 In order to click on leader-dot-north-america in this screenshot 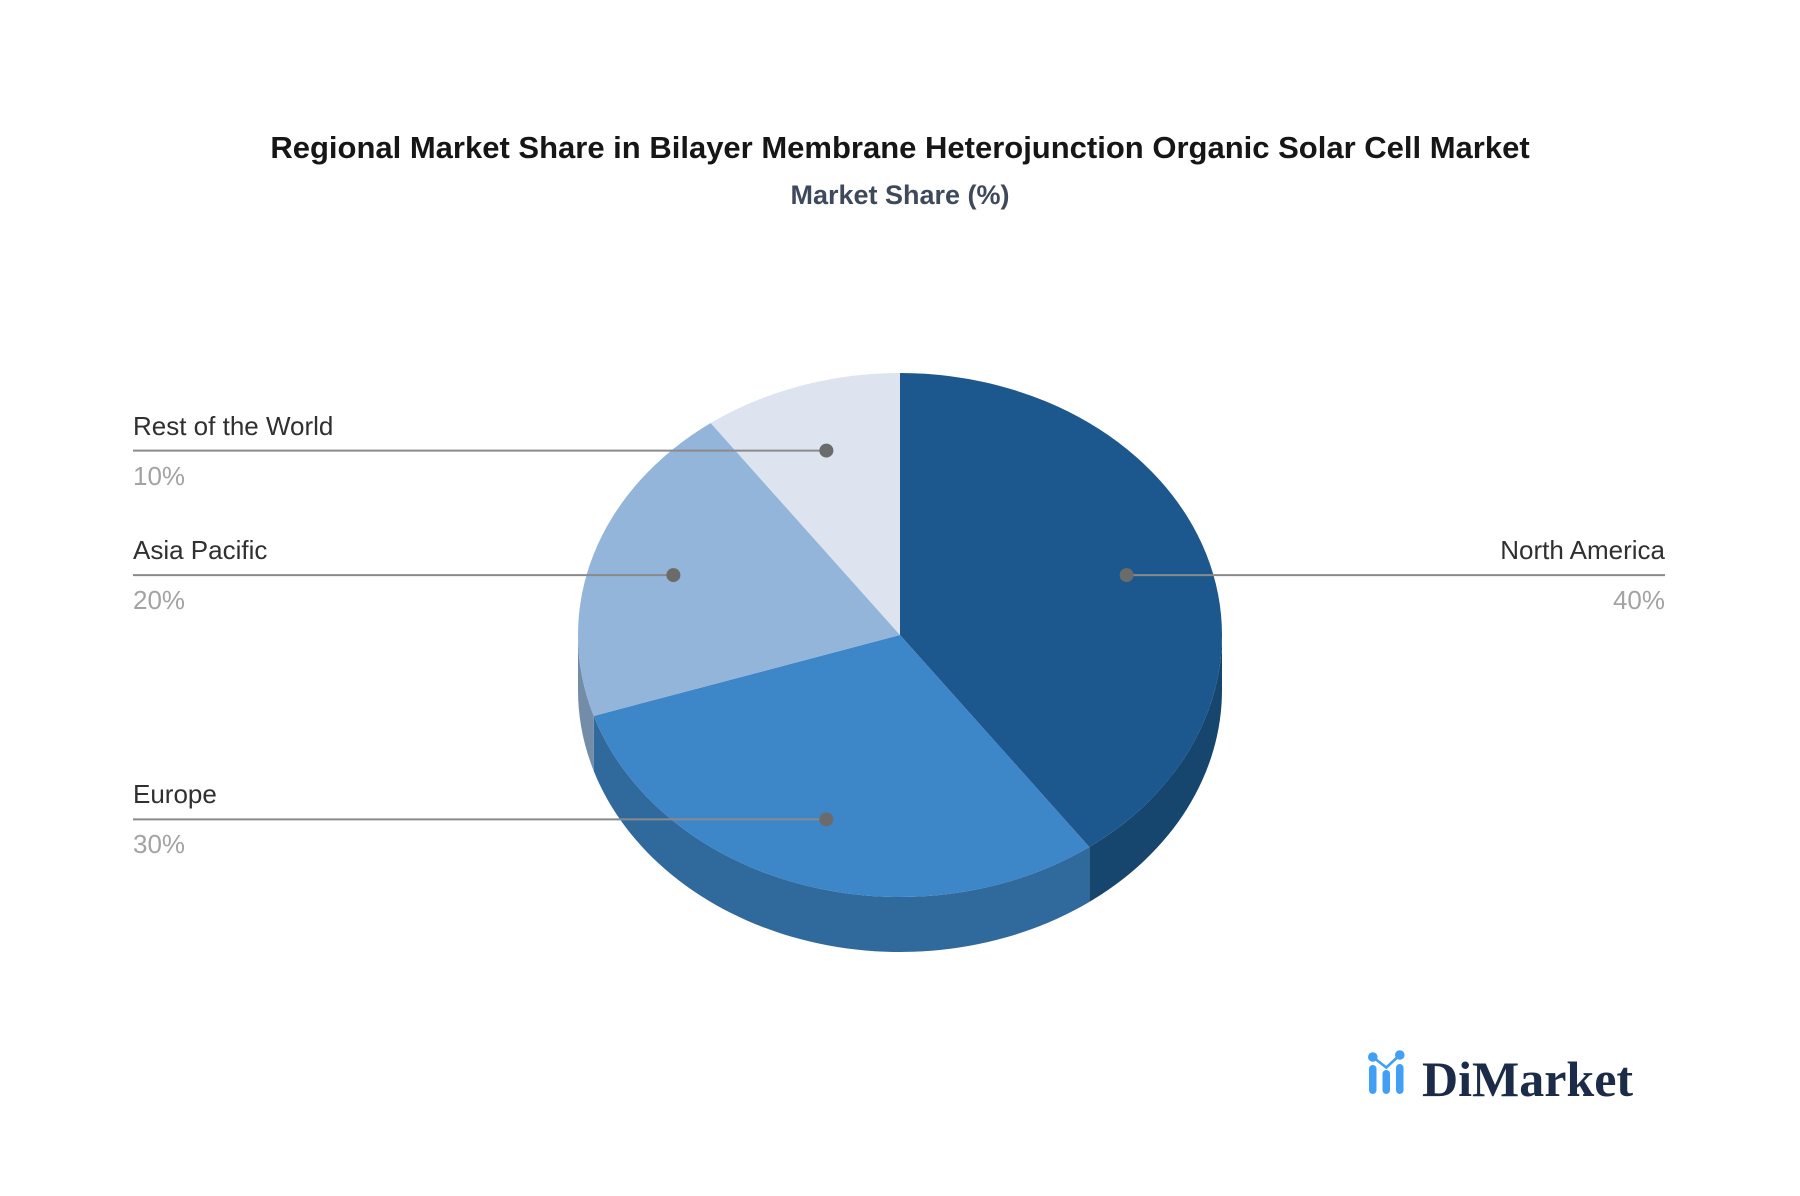, I will do `click(1126, 575)`.